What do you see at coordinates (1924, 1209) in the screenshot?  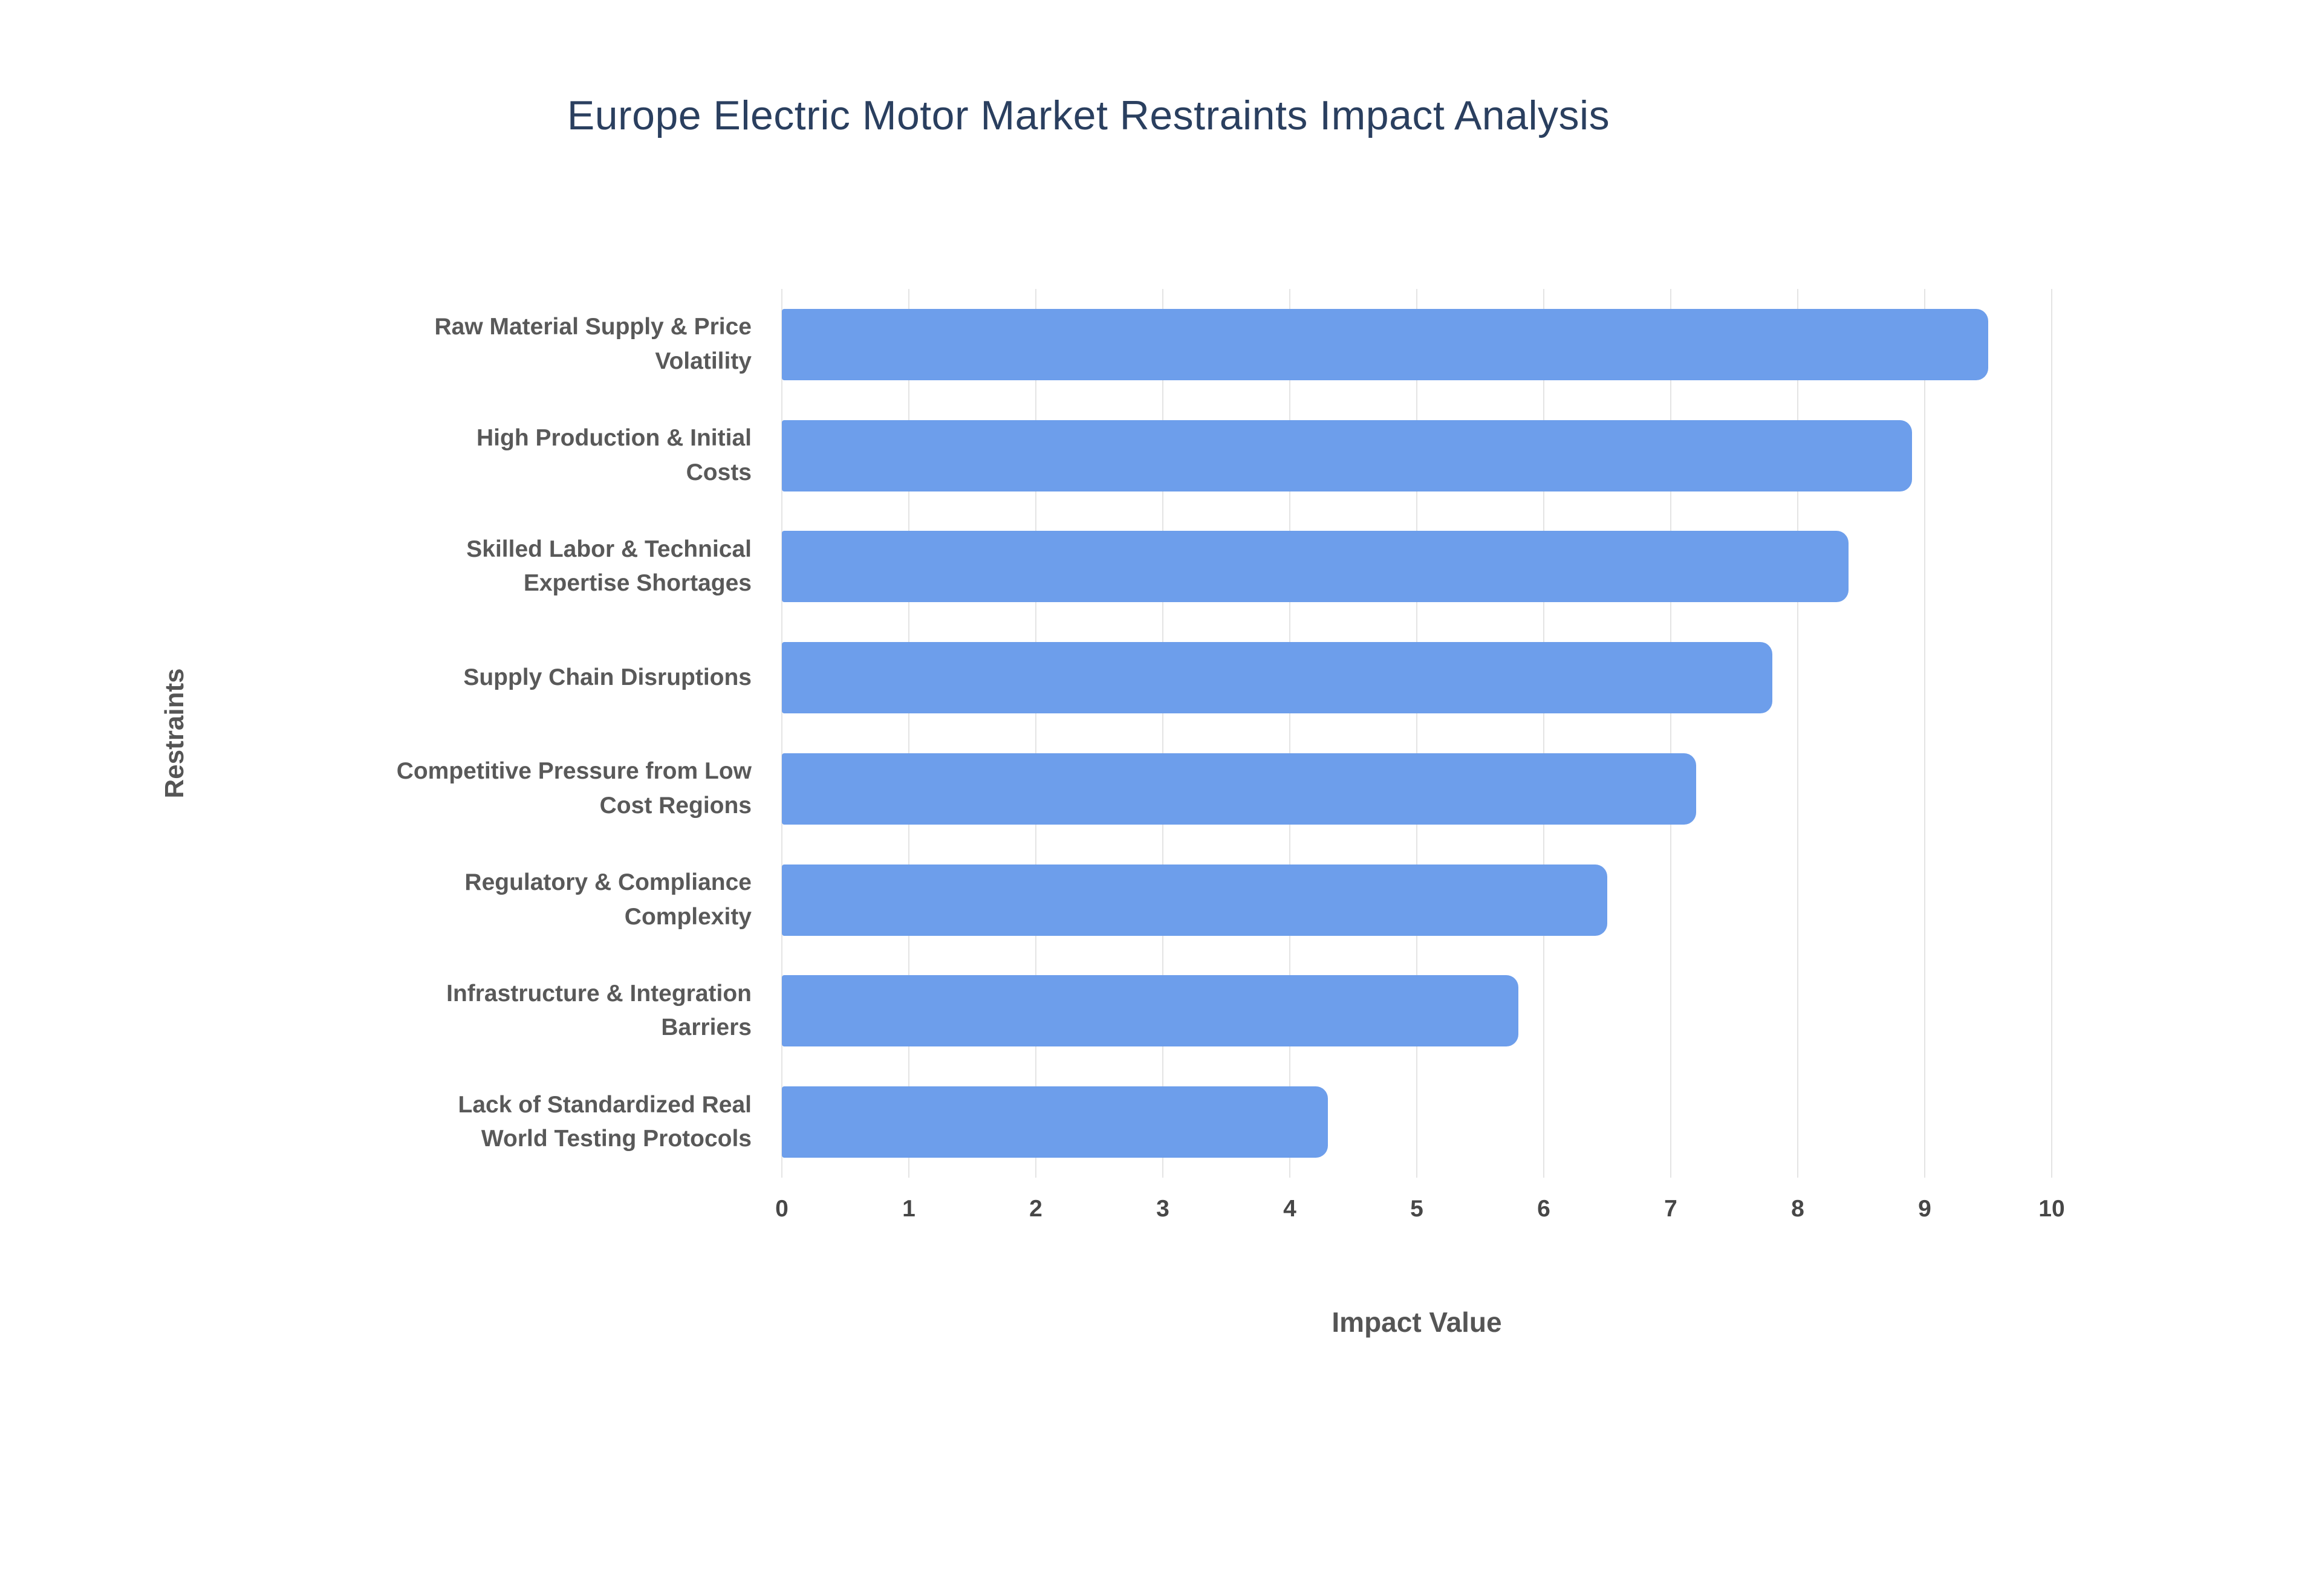 I see `x-tick-label: 9` at bounding box center [1924, 1209].